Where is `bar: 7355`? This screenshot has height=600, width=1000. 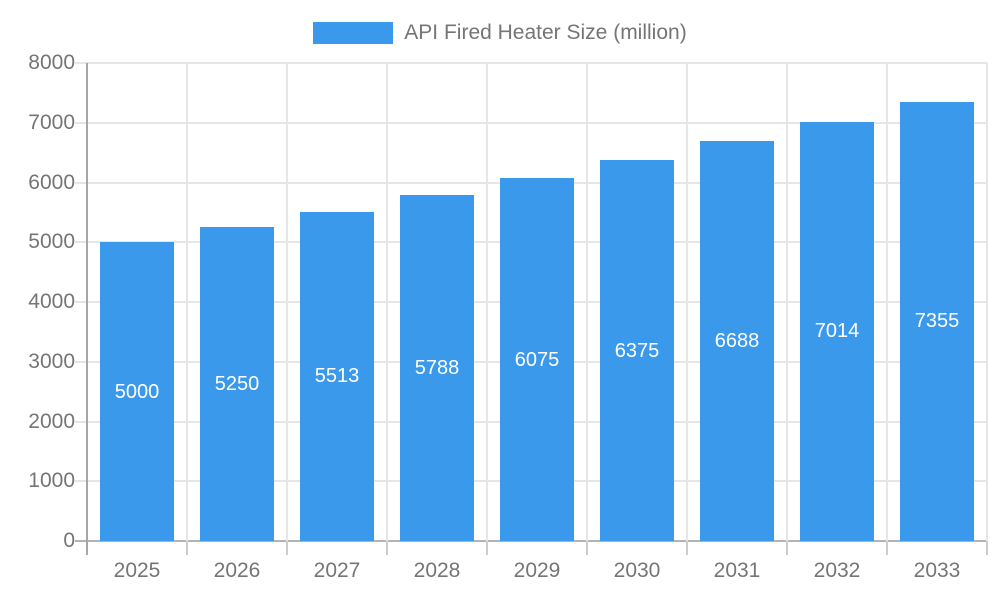
bar: 7355 is located at coordinates (937, 321).